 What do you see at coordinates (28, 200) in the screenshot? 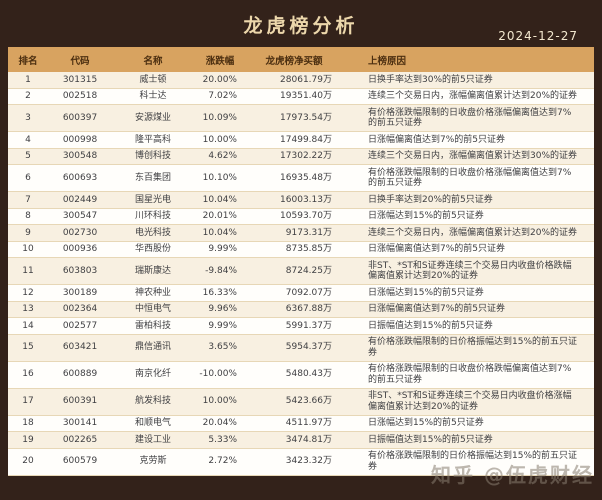
I see `cell-rank: 7` at bounding box center [28, 200].